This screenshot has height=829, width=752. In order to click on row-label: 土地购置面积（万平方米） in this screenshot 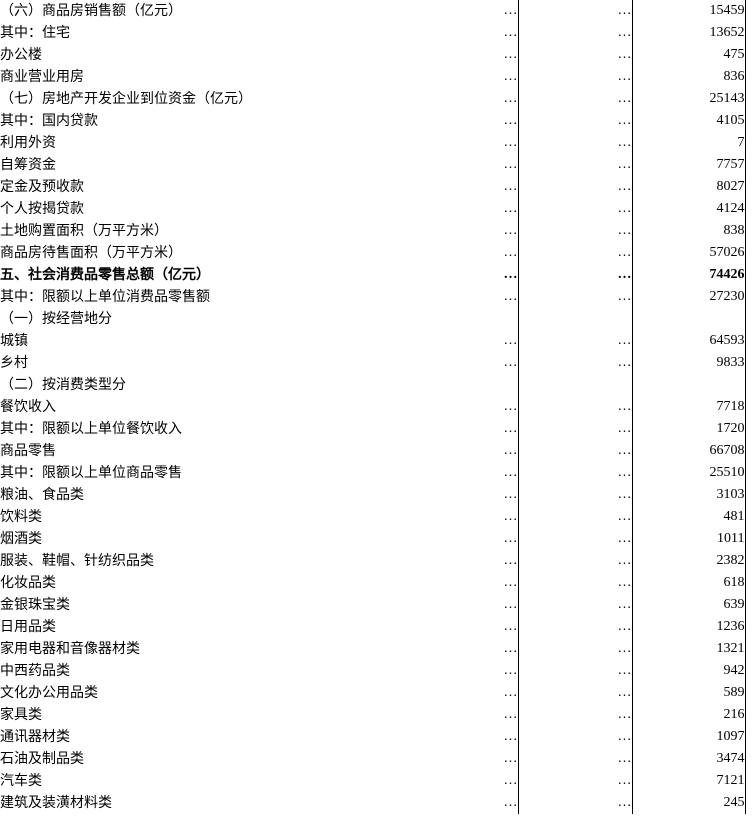, I will do `click(84, 231)`.